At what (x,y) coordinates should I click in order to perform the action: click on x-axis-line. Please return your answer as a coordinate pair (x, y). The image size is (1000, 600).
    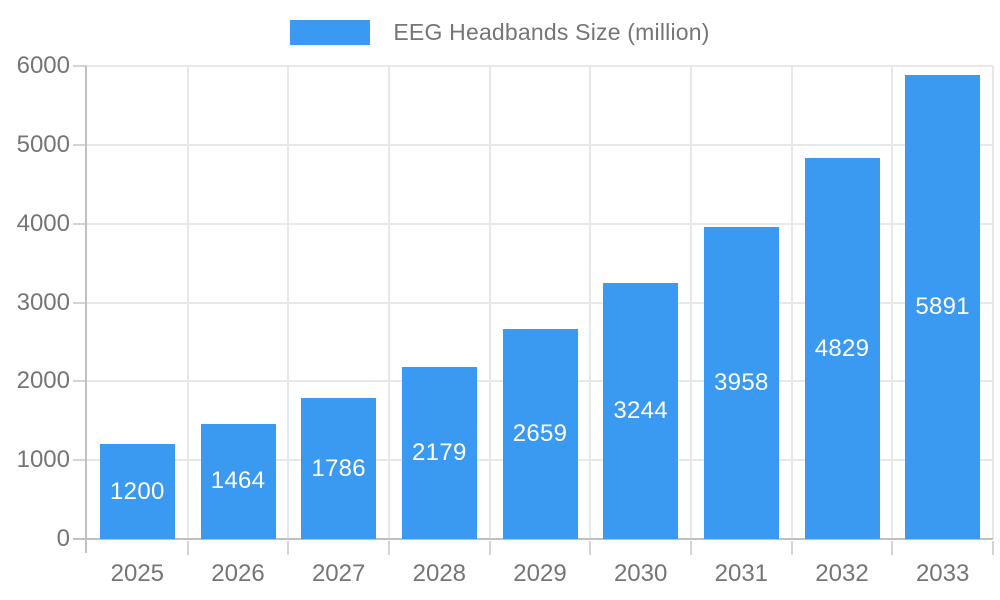
    Looking at the image, I should click on (533, 539).